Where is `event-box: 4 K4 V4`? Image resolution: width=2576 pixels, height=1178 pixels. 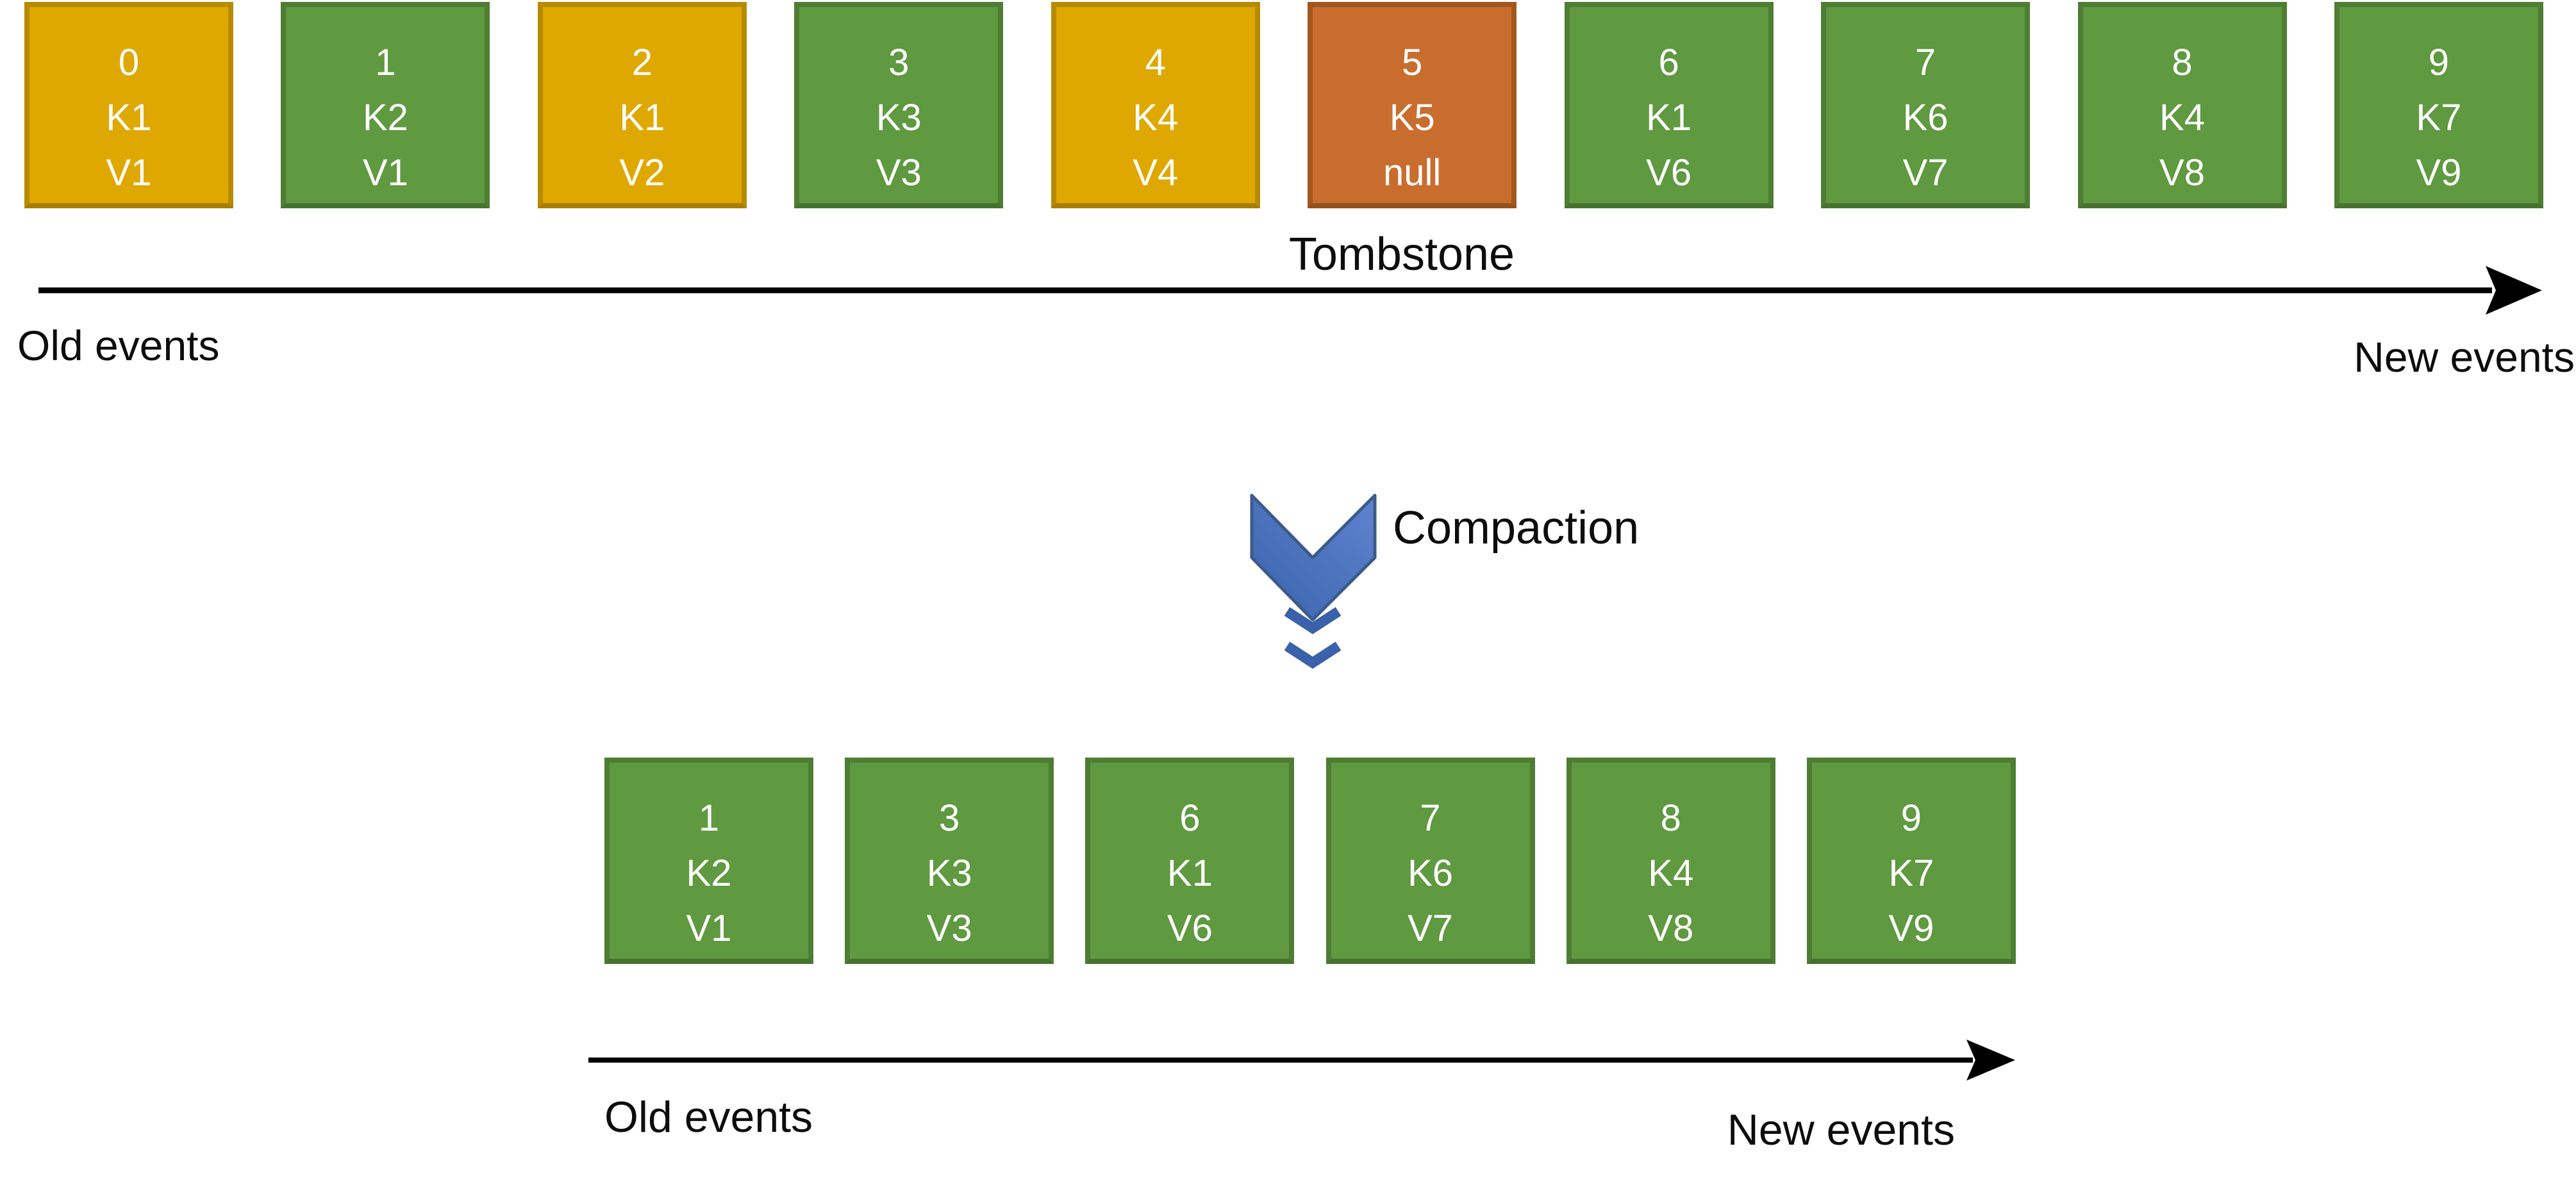 event-box: 4 K4 V4 is located at coordinates (1155, 105).